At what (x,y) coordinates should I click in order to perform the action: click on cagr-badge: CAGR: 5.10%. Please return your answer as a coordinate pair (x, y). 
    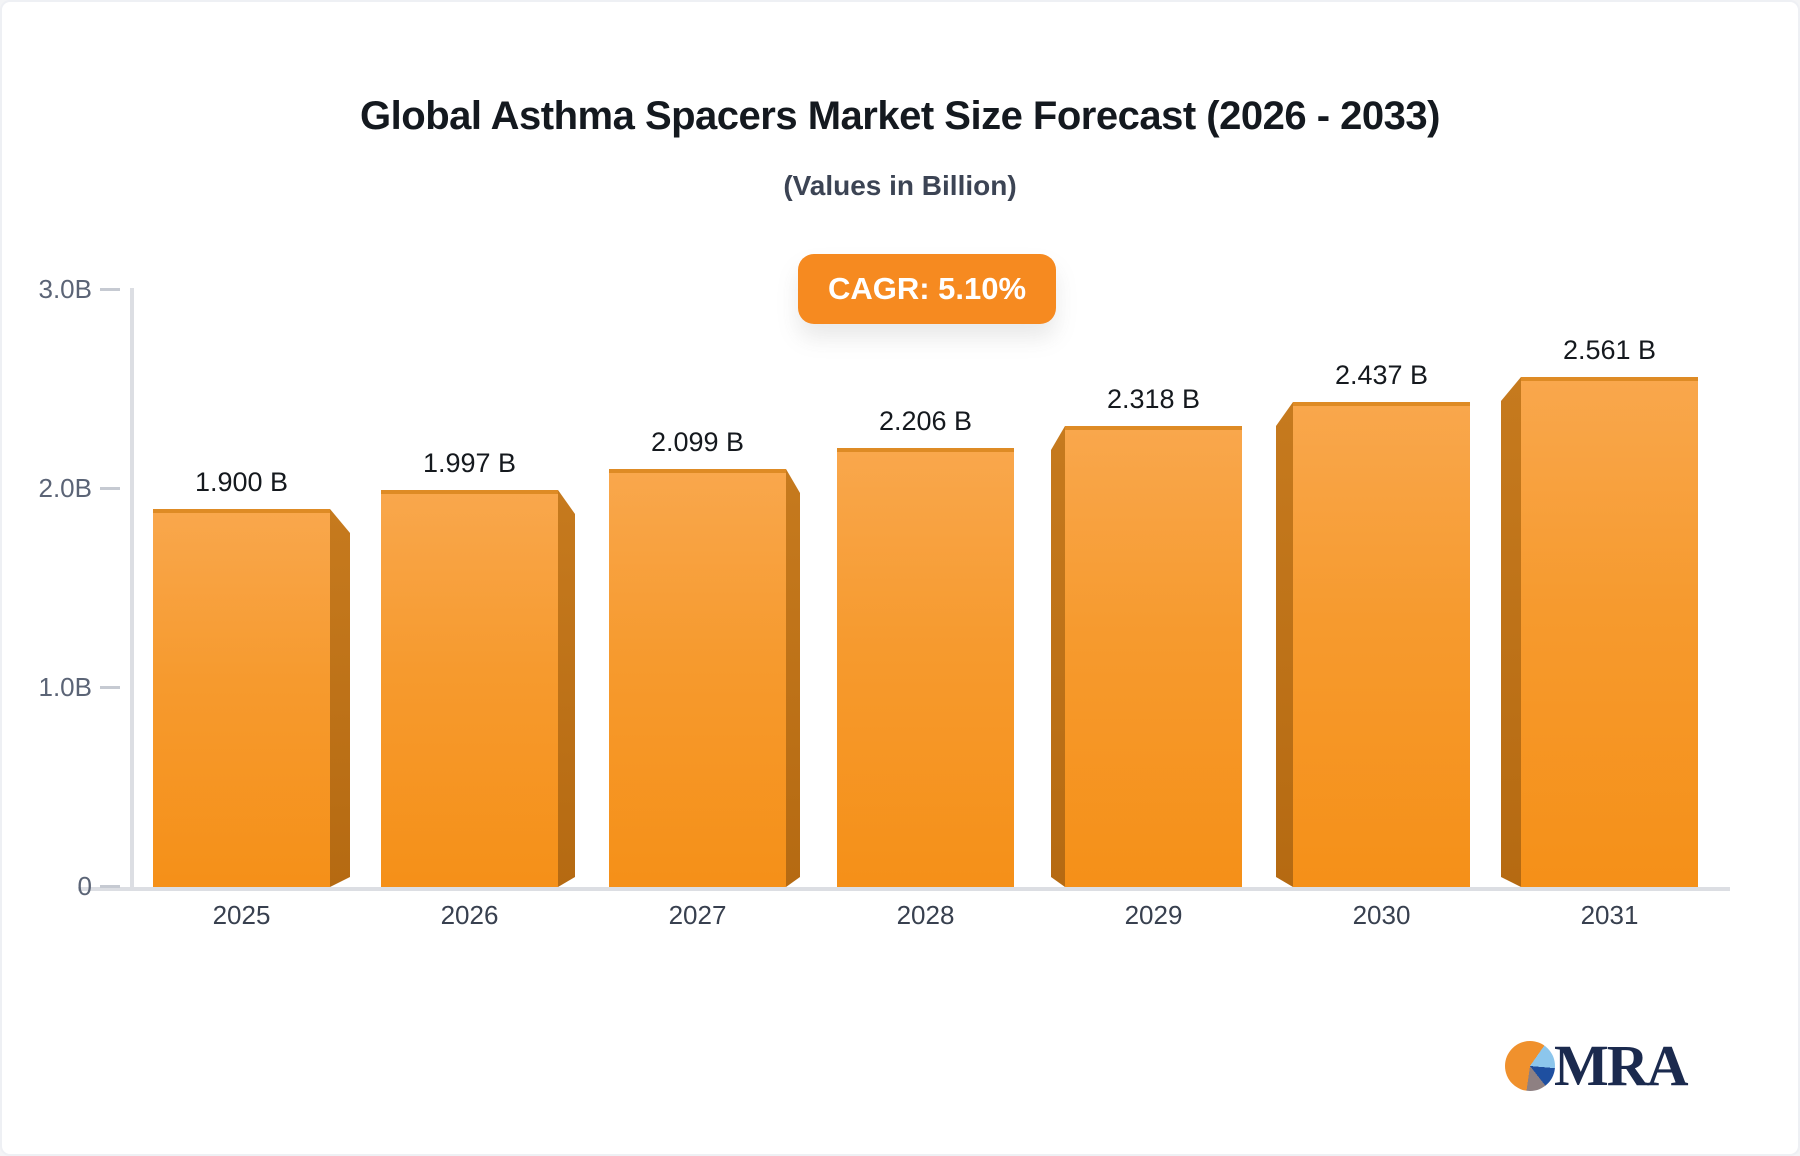
    Looking at the image, I should click on (927, 289).